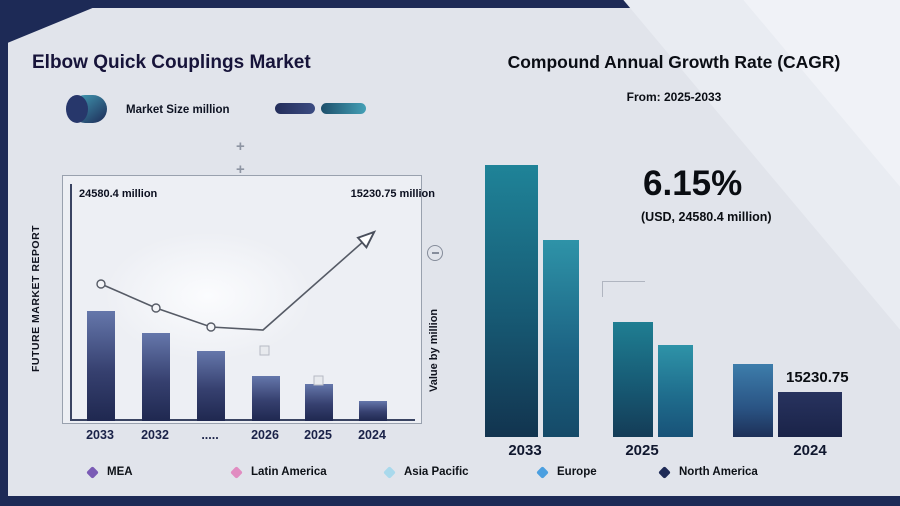 This screenshot has width=900, height=506. I want to click on left-bar-2024, so click(373, 411).